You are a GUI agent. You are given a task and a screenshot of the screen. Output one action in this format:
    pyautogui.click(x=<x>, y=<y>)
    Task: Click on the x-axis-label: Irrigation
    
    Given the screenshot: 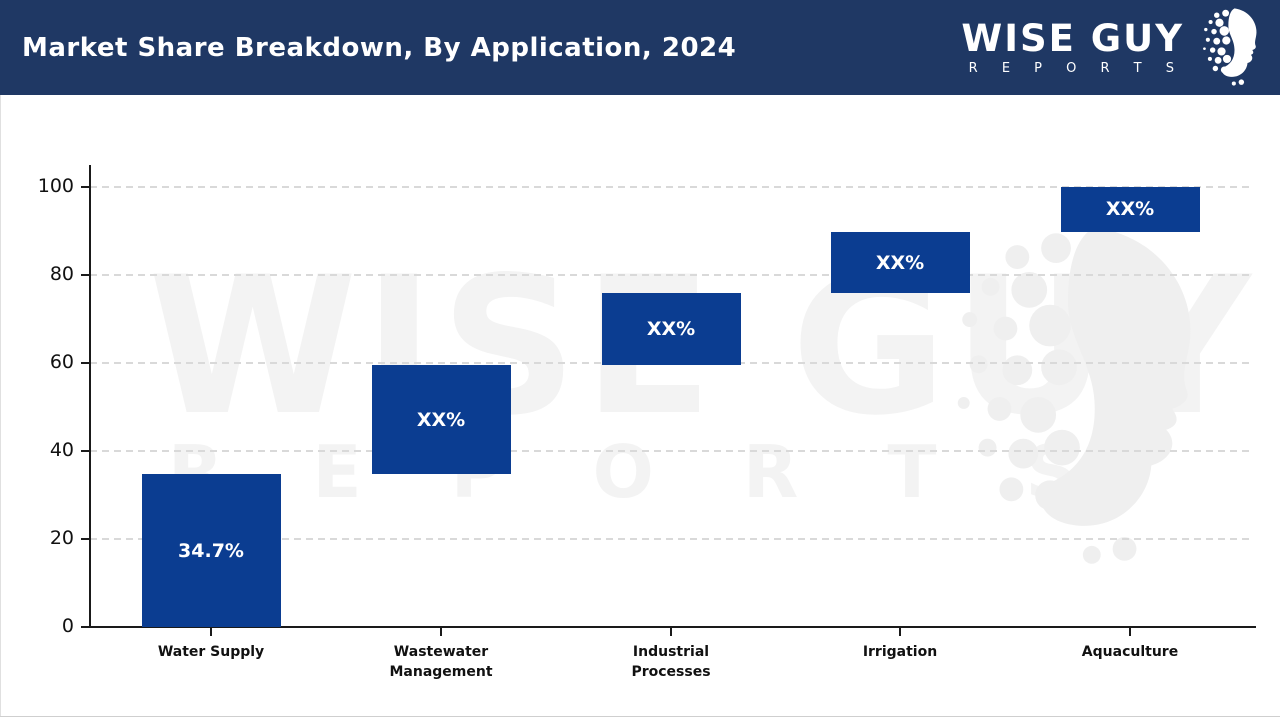 What is the action you would take?
    pyautogui.click(x=900, y=652)
    